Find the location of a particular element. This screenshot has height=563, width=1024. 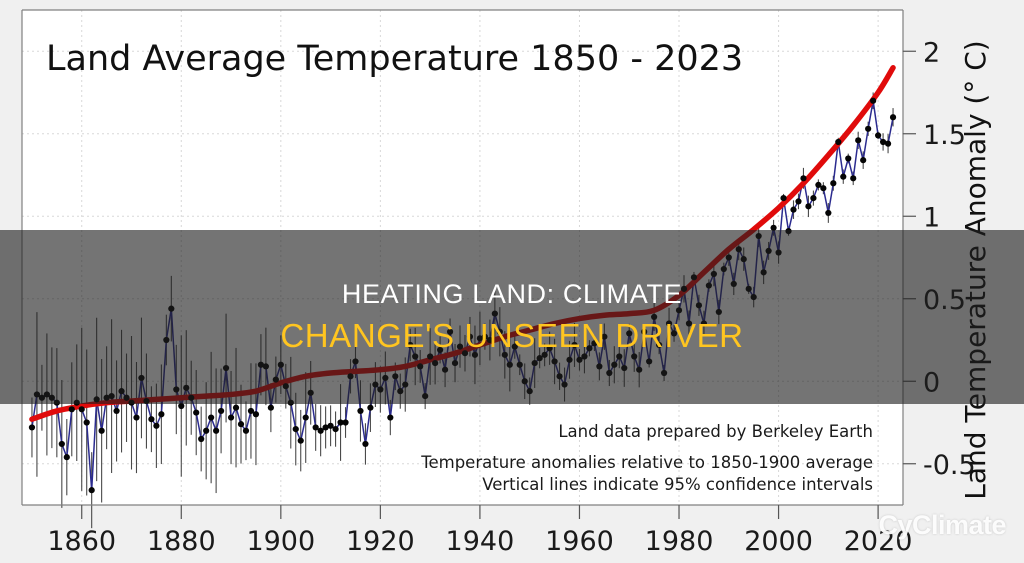

x-tick-label: 1980 is located at coordinates (679, 541).